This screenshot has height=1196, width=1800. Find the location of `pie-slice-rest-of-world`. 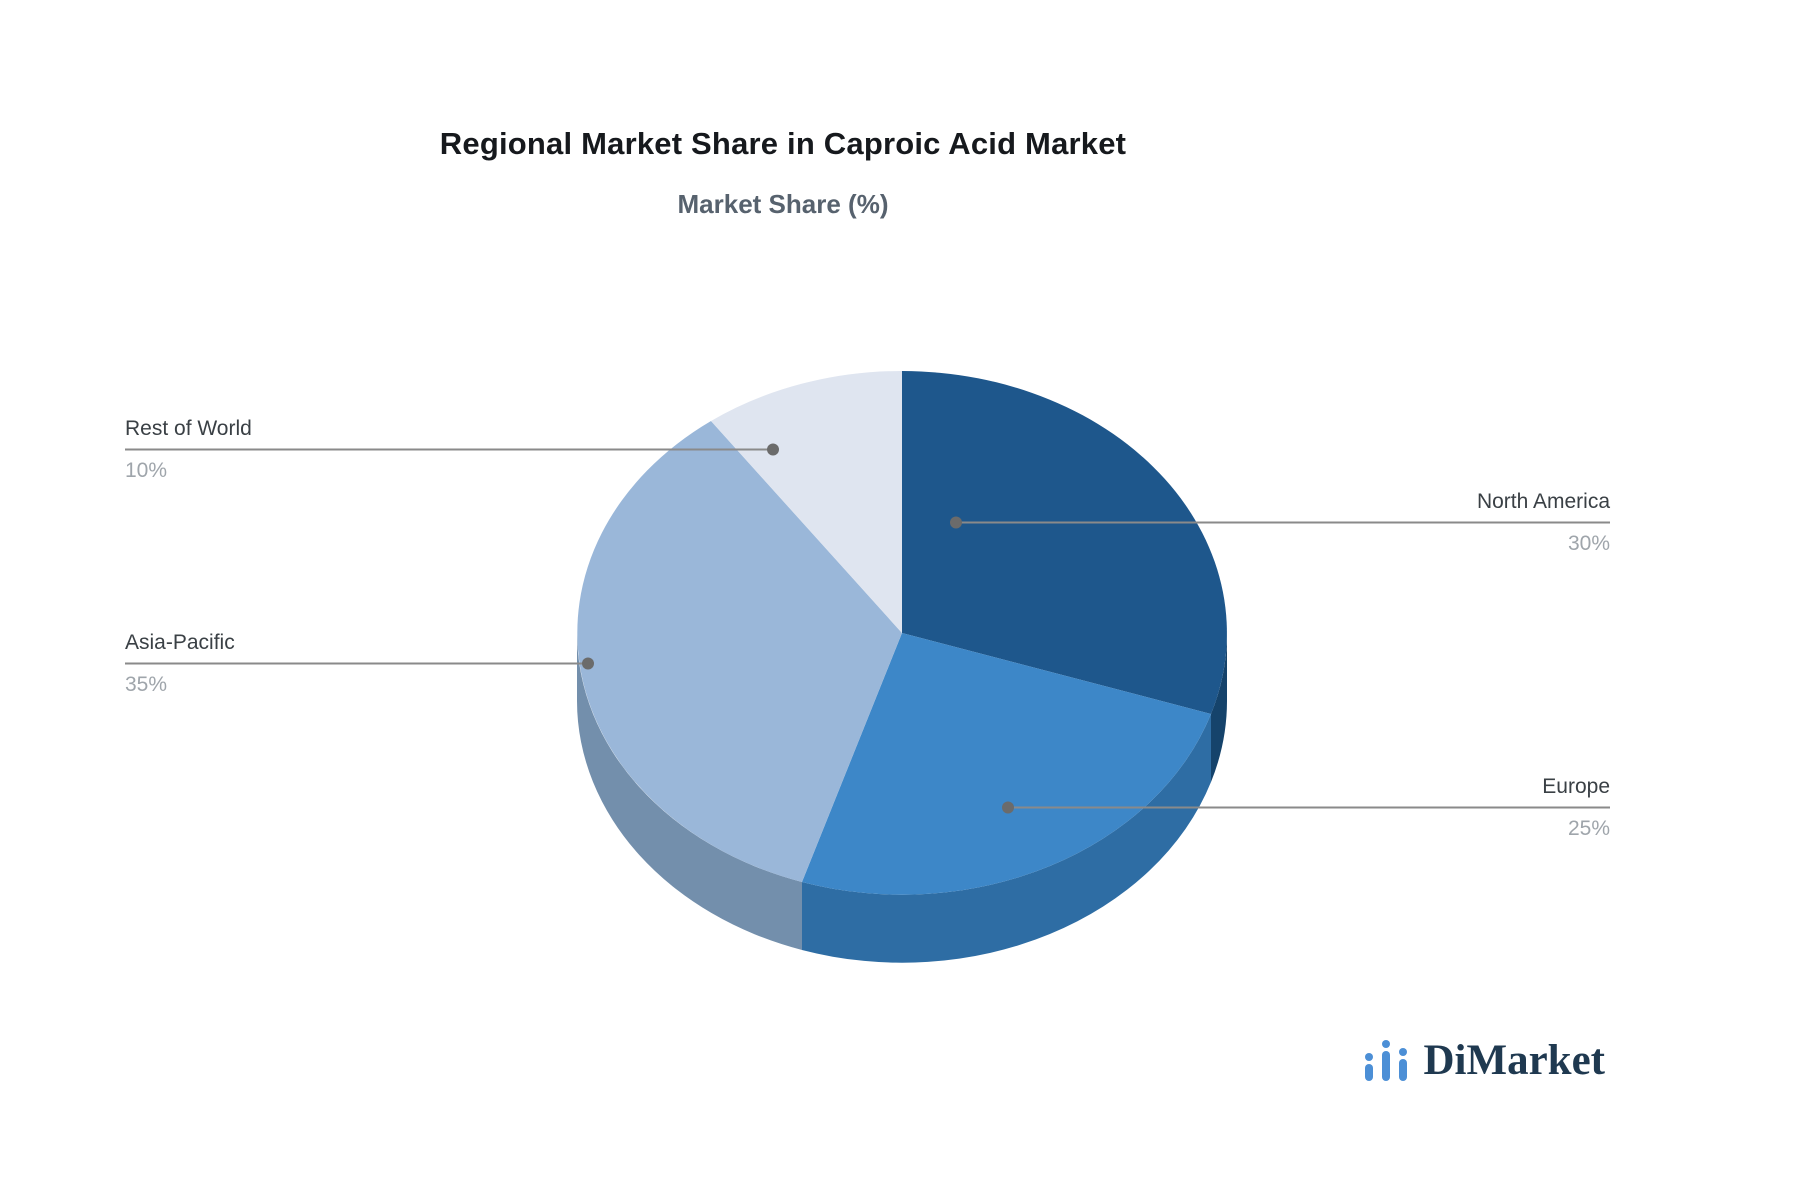

pie-slice-rest-of-world is located at coordinates (806, 502).